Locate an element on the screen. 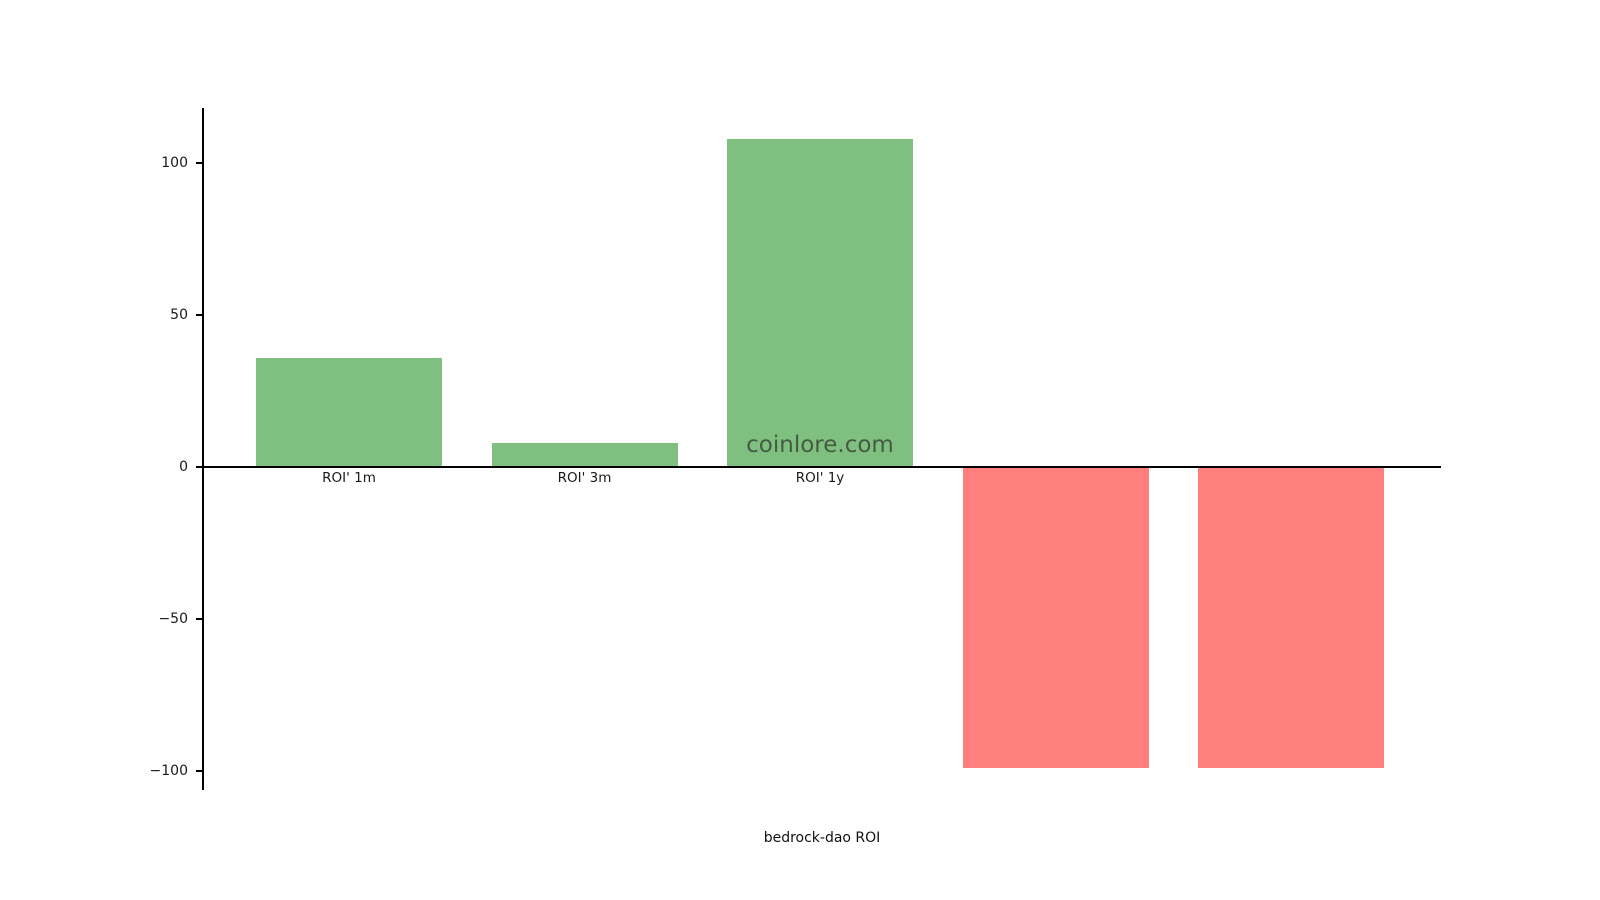  chart-title: bedrock-dao ROI is located at coordinates (822, 838).